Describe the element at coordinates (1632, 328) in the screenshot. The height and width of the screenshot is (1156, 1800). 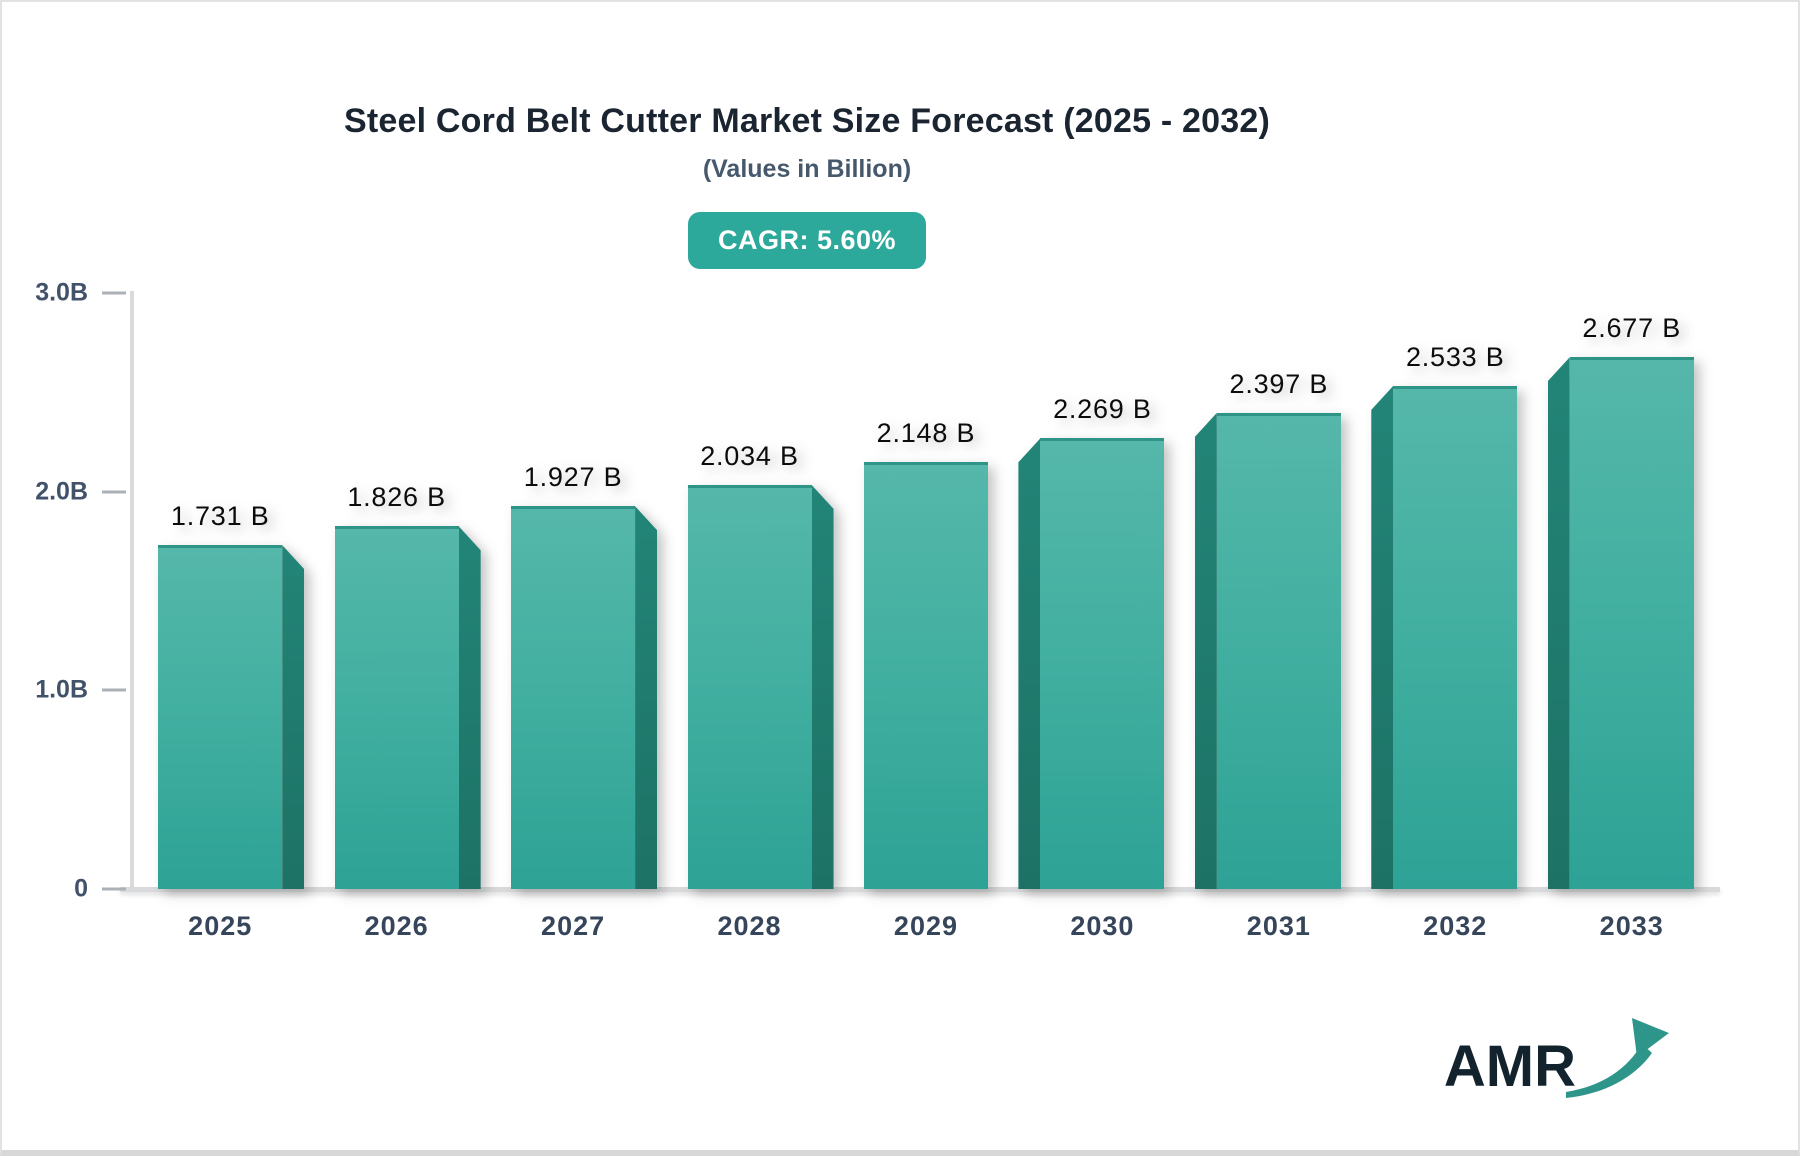
I see `bar-value-label: 2.677 B` at that location.